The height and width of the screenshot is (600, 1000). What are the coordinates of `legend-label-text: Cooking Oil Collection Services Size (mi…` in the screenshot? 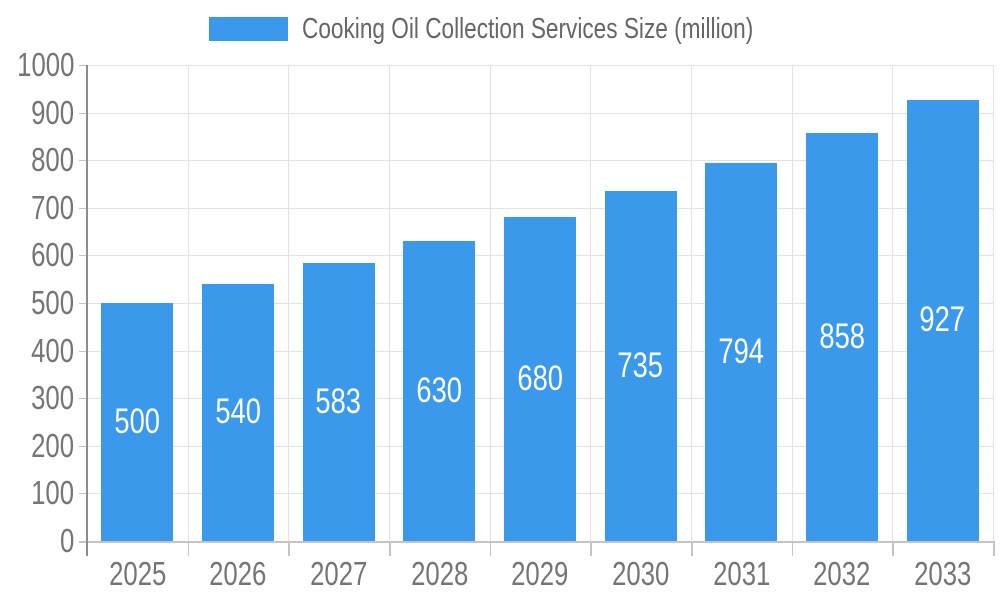 It's located at (528, 29).